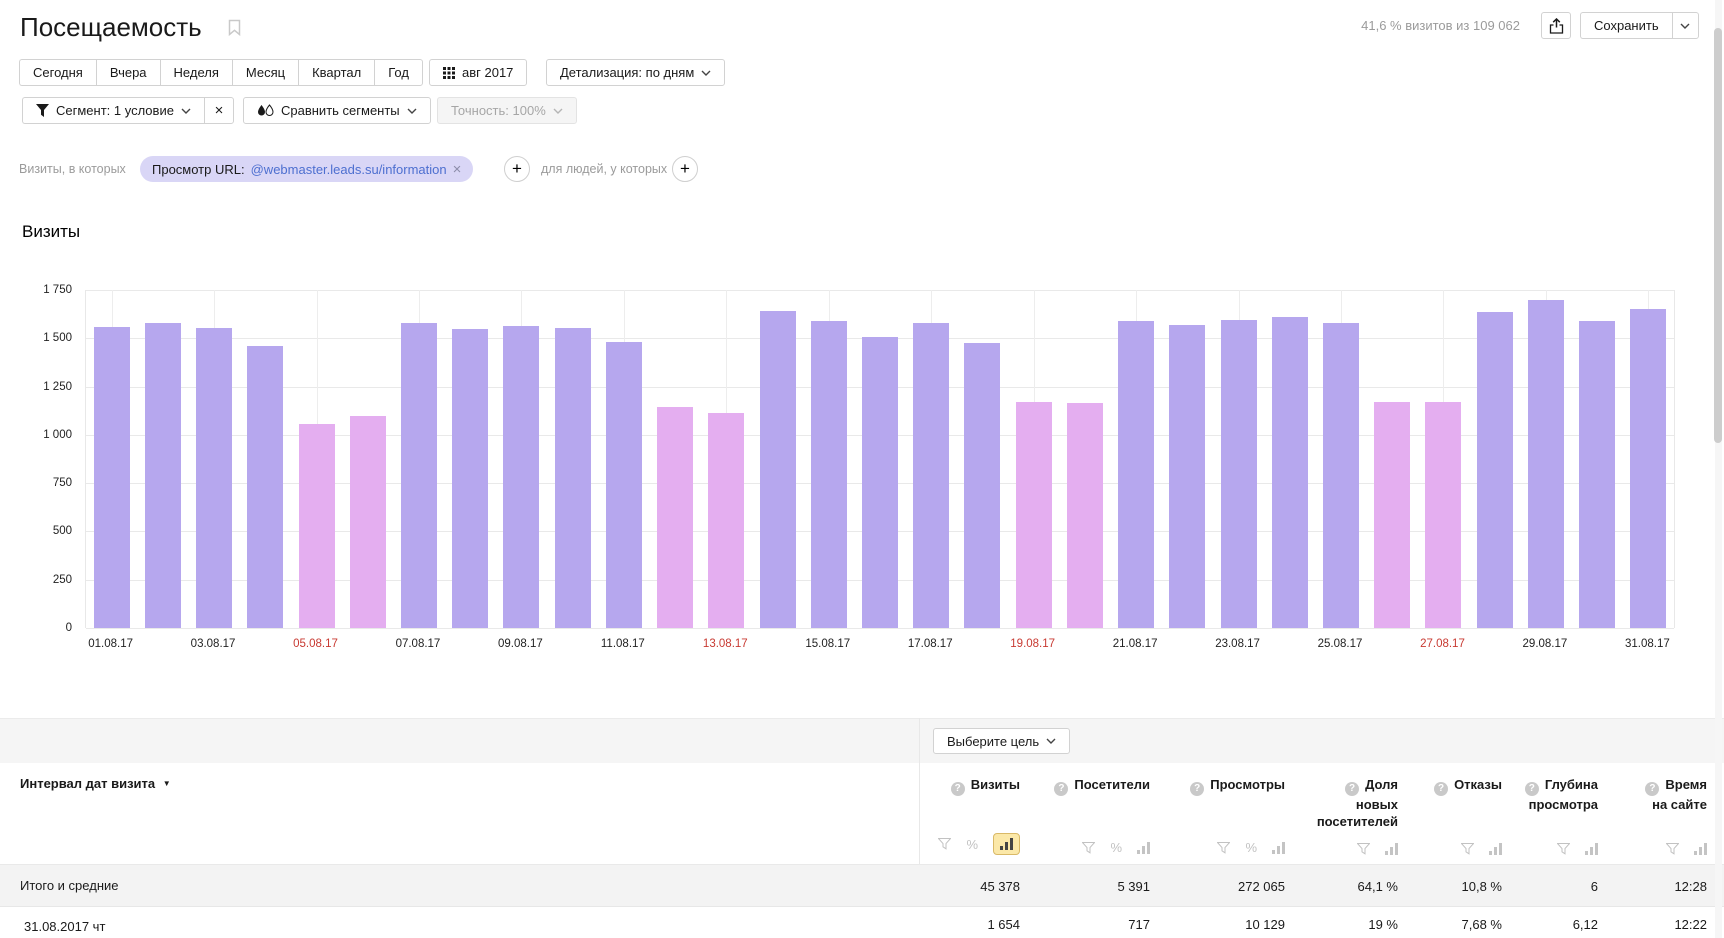  Describe the element at coordinates (95, 783) in the screenshot. I see `date-interval-column-header: Интервал дат визита ▼` at that location.